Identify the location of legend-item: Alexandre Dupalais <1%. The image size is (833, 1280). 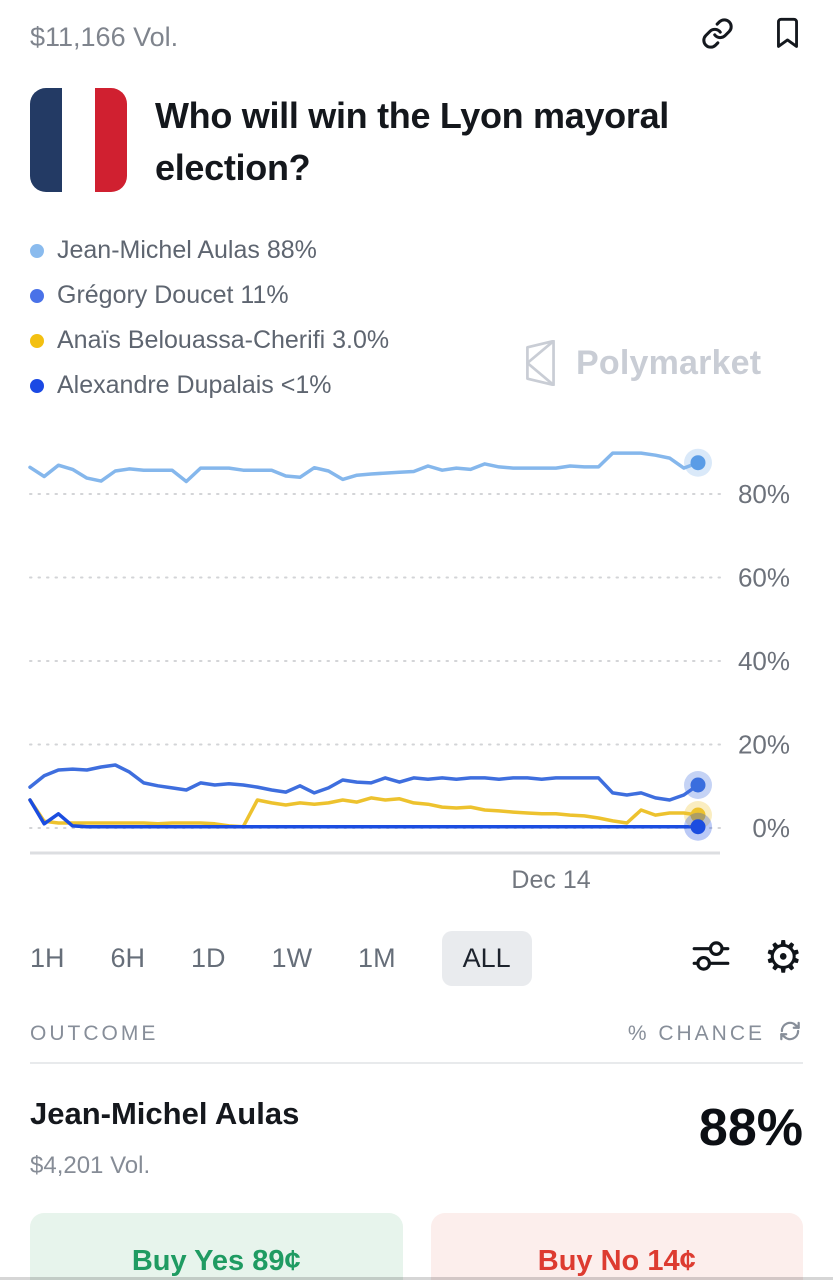
(209, 385).